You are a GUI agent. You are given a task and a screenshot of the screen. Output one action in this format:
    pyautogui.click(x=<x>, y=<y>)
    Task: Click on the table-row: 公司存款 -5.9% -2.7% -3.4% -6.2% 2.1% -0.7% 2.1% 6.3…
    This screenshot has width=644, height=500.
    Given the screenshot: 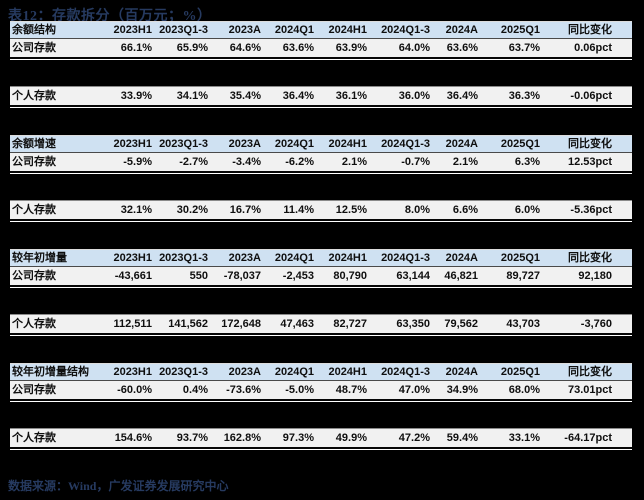 What is the action you would take?
    pyautogui.click(x=321, y=163)
    